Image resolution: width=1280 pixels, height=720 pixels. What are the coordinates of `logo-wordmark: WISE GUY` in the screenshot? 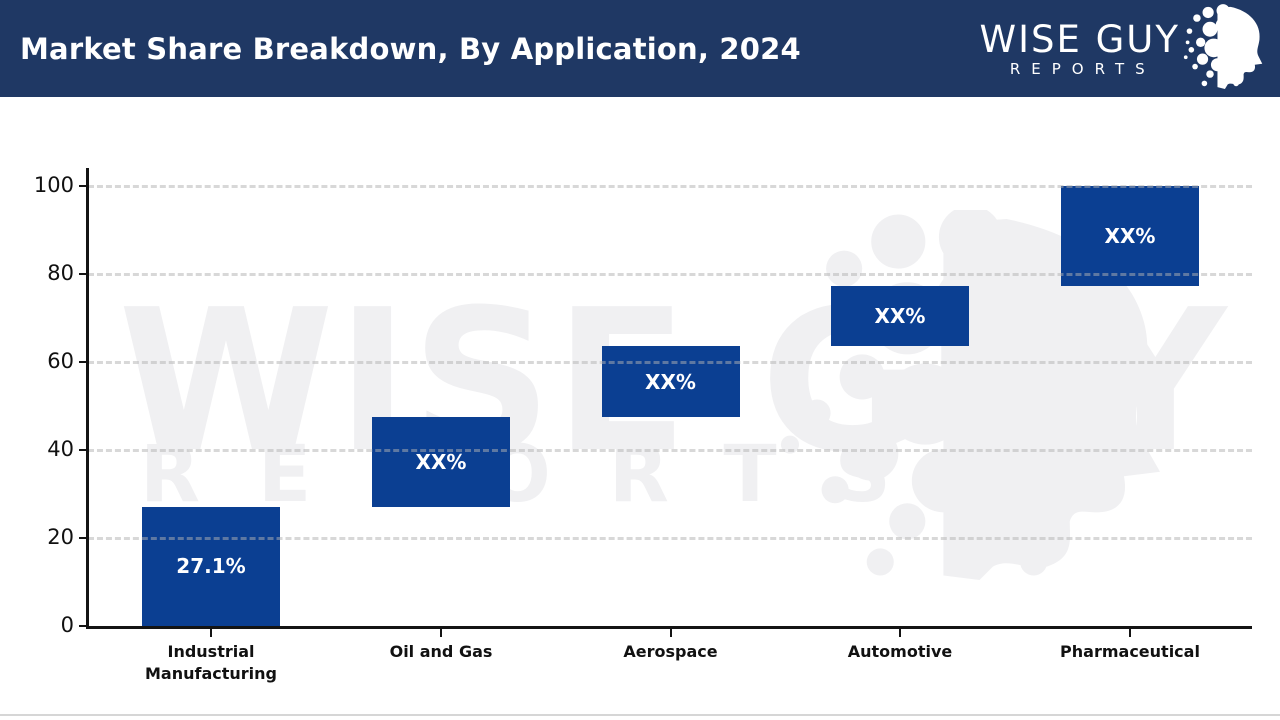 It's located at (1079, 39).